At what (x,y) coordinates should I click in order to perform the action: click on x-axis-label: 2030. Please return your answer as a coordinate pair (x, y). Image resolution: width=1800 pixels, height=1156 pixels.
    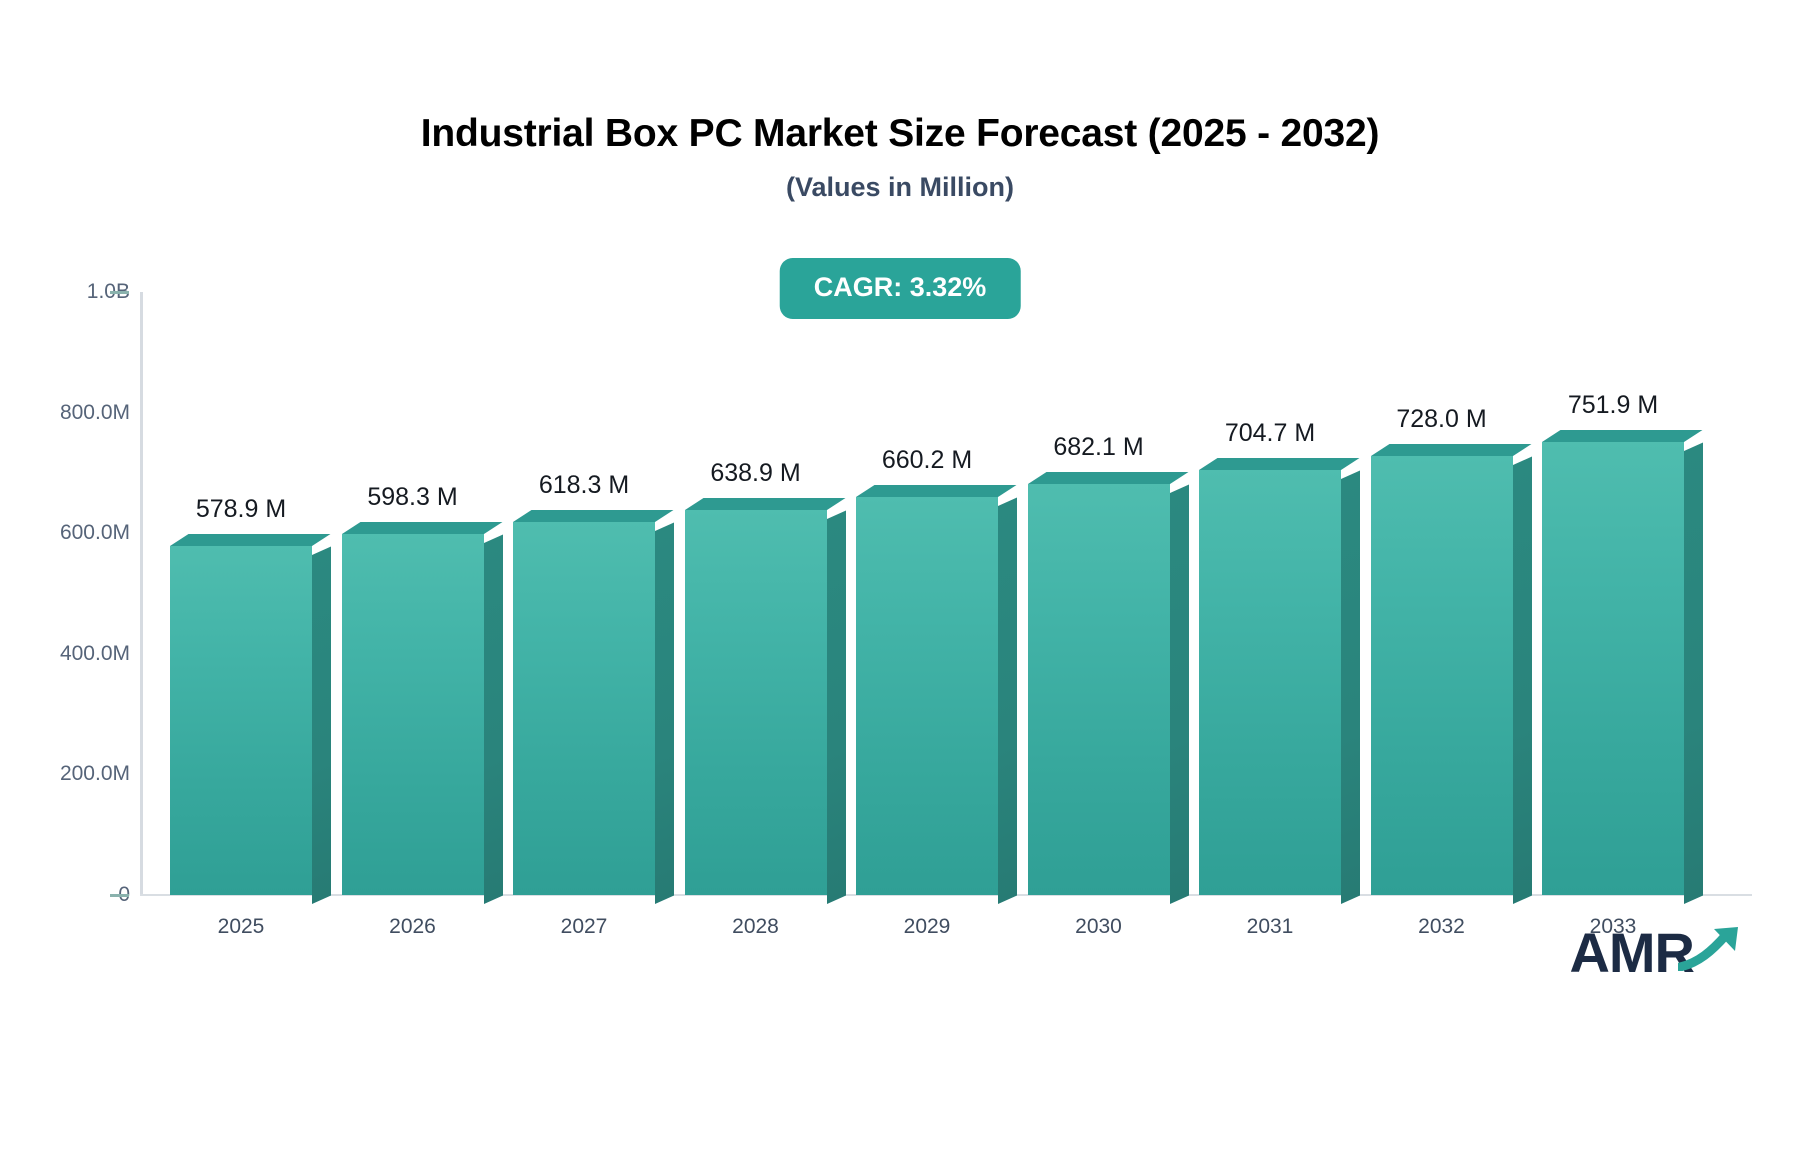
    Looking at the image, I should click on (1098, 926).